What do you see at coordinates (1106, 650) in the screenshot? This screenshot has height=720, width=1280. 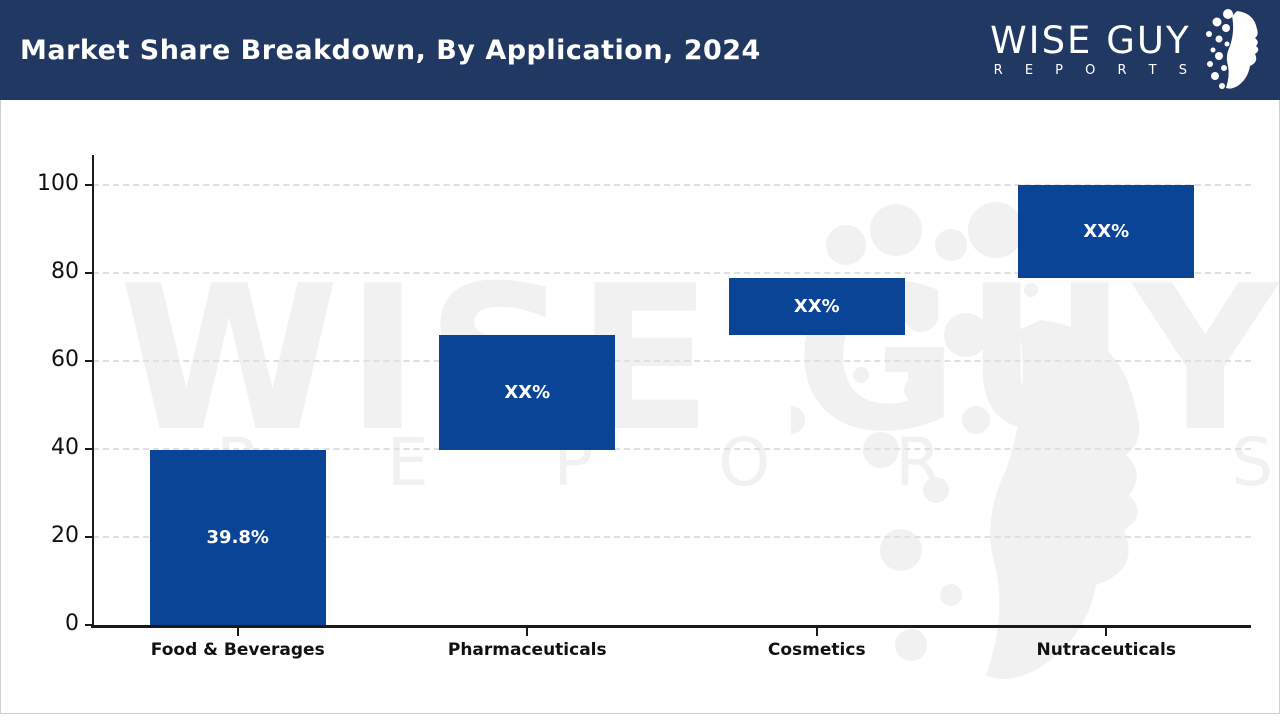 I see `x-axis-category-label: Nutraceuticals` at bounding box center [1106, 650].